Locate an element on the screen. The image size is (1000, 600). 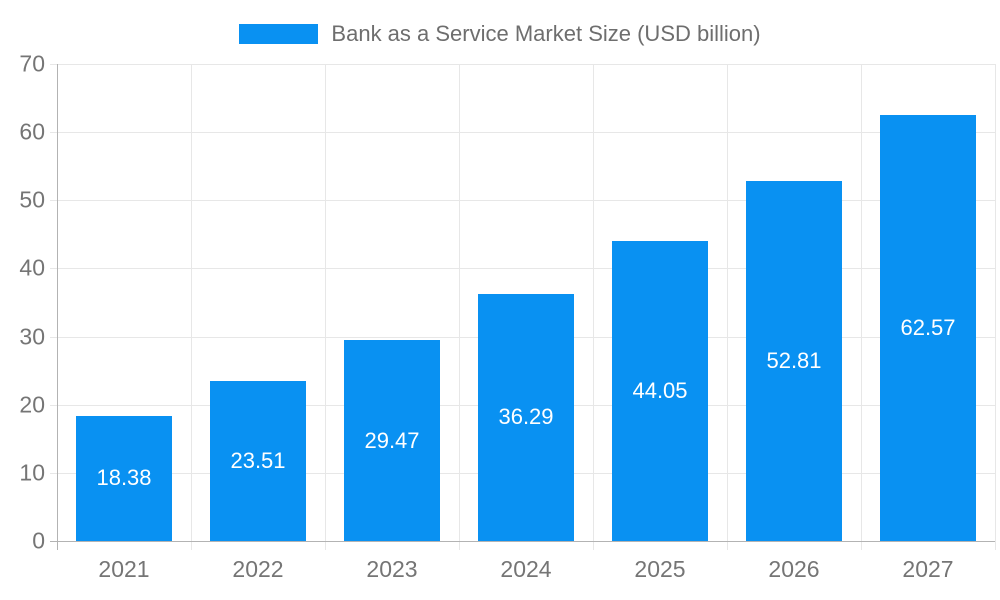
x-tick-label: 2021 is located at coordinates (124, 569).